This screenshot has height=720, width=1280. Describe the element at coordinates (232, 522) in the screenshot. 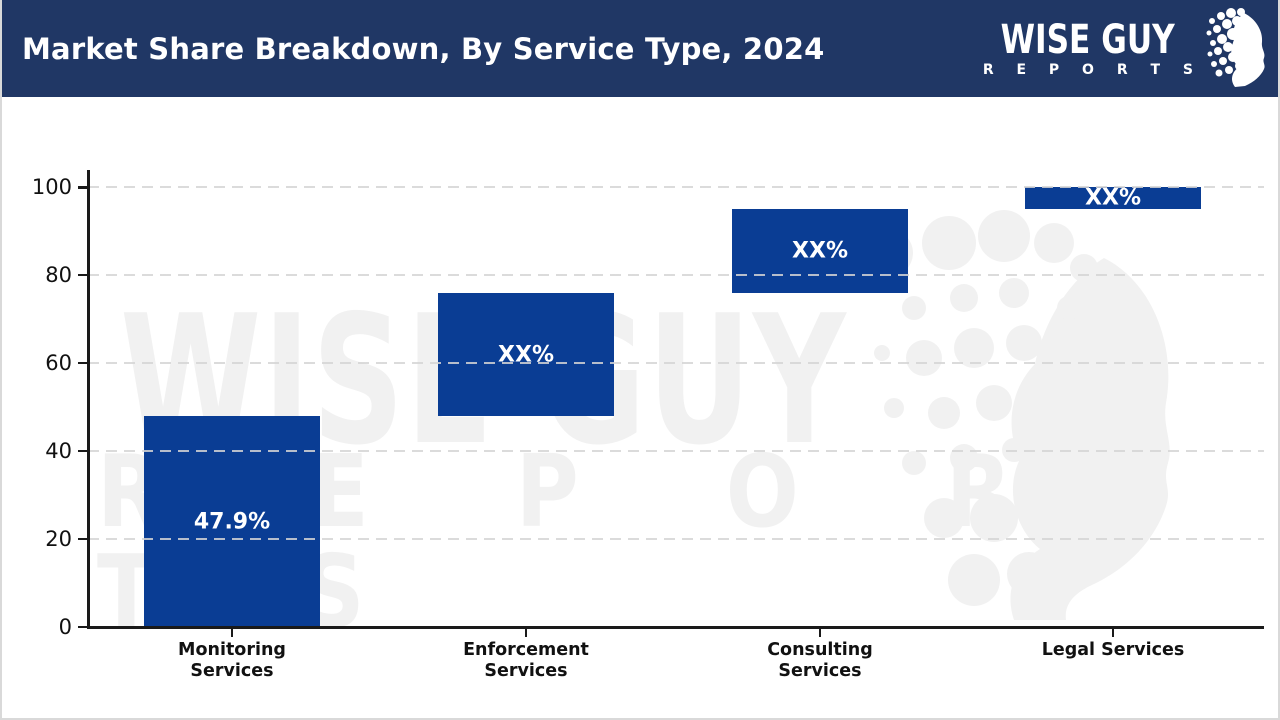

I see `bar-value-label: 47.9%` at that location.